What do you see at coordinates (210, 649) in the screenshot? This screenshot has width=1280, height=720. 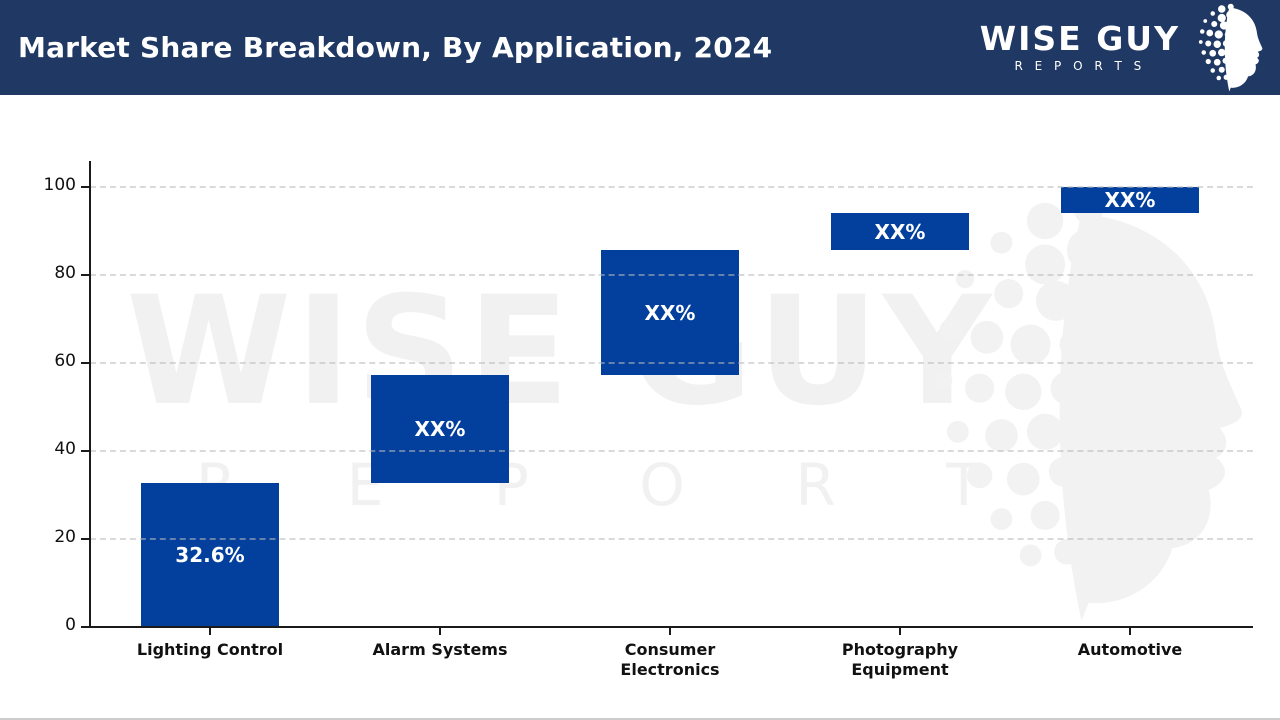 I see `category-label: Lighting Control` at bounding box center [210, 649].